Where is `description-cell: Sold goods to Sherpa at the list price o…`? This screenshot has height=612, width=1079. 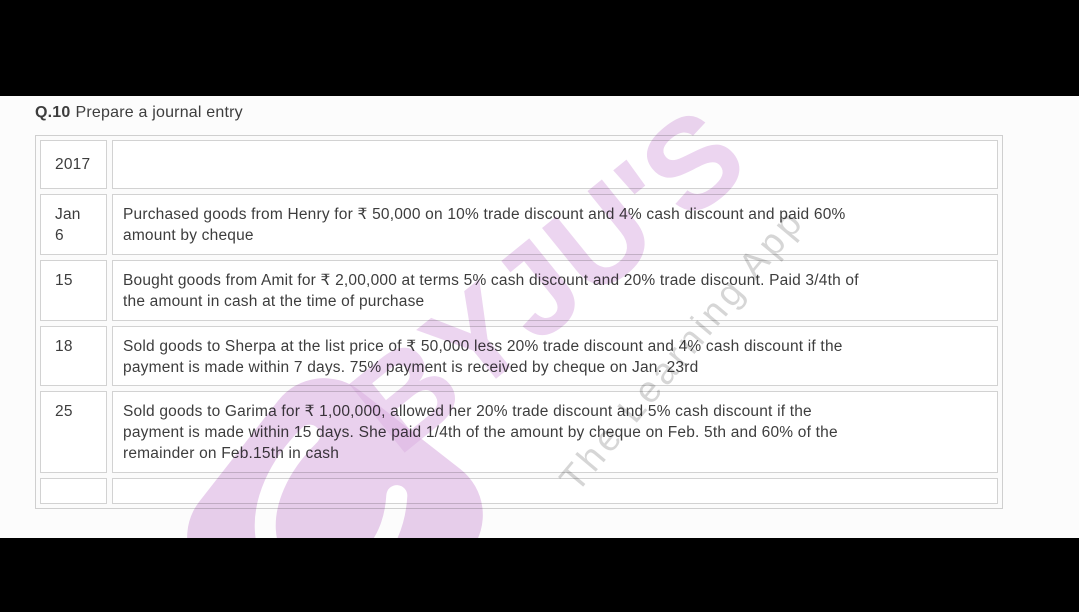 description-cell: Sold goods to Sherpa at the list price o… is located at coordinates (555, 356).